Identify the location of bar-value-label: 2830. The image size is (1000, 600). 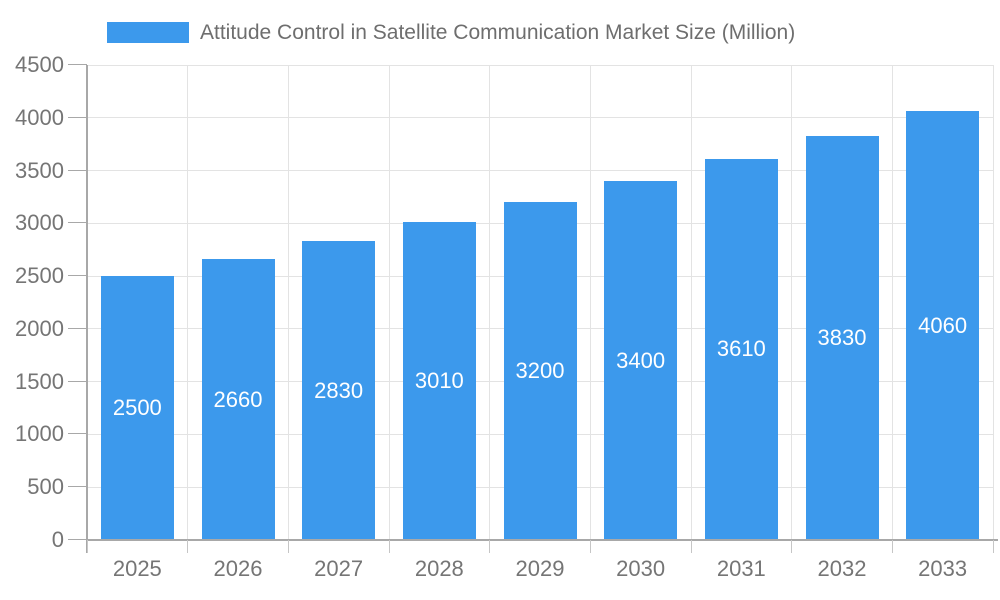
(339, 390).